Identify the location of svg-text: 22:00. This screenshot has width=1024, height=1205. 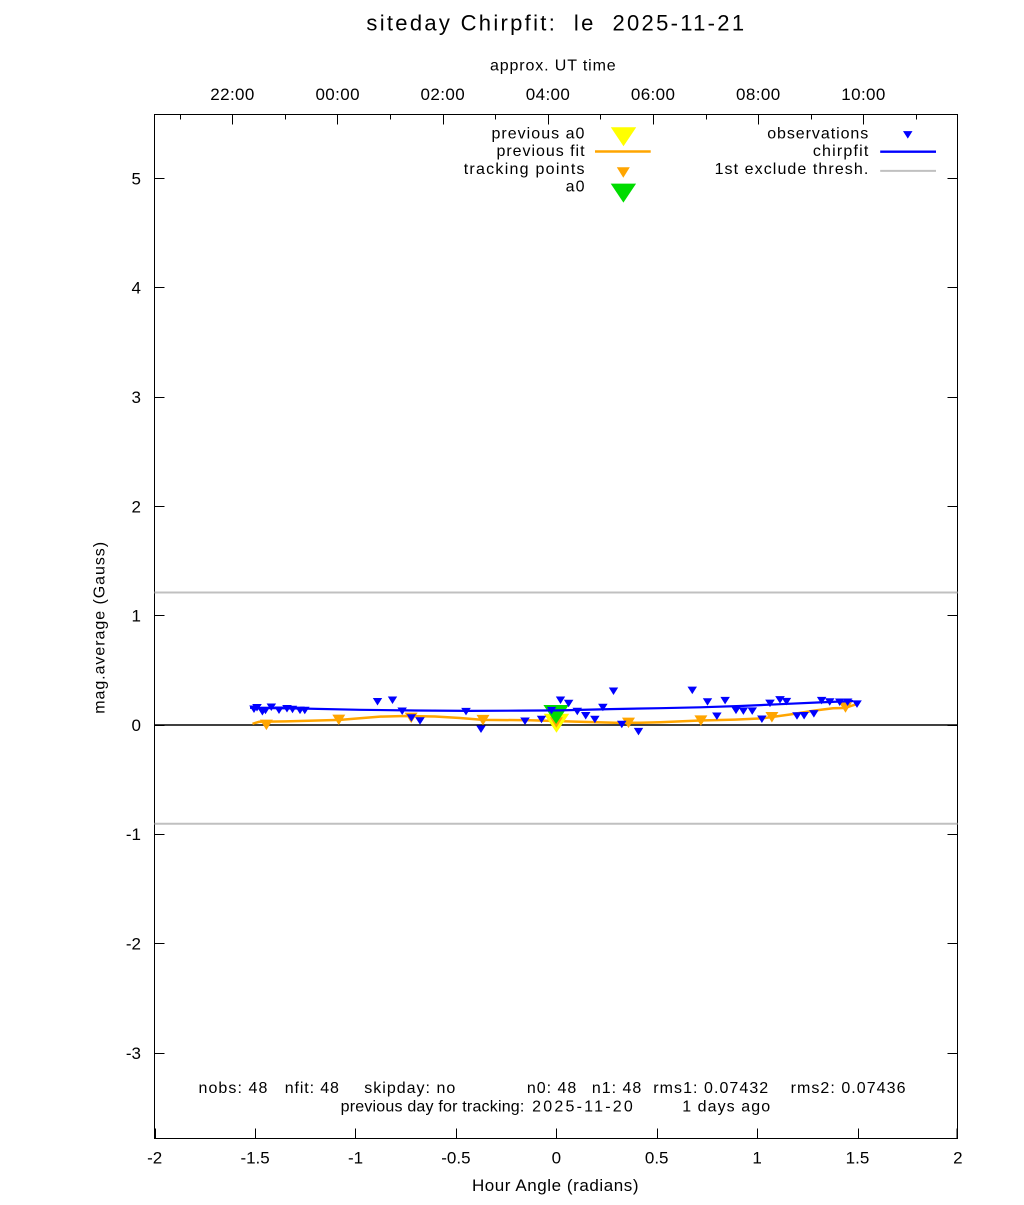
(232, 94).